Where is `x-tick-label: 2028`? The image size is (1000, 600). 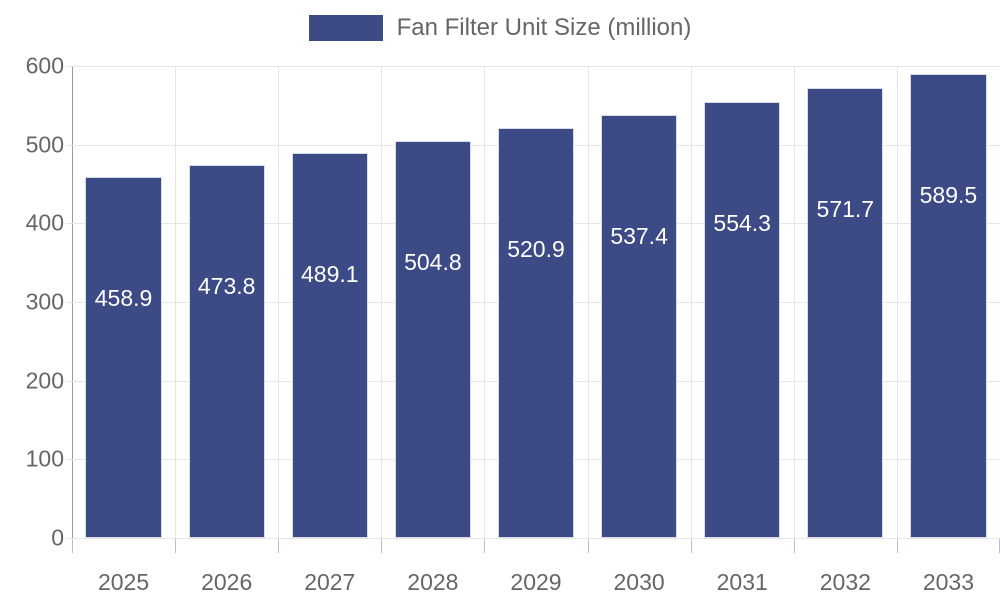 x-tick-label: 2028 is located at coordinates (433, 582).